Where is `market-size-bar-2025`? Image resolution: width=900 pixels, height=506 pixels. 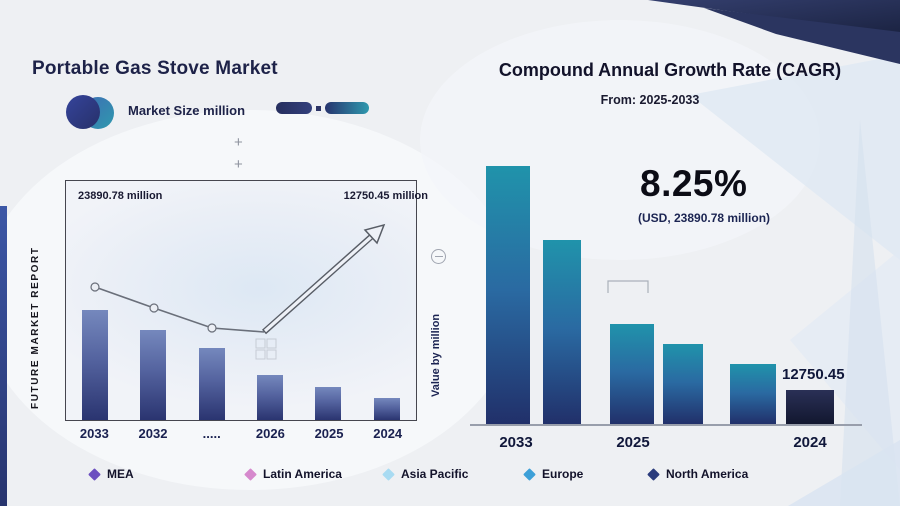 market-size-bar-2025 is located at coordinates (328, 403).